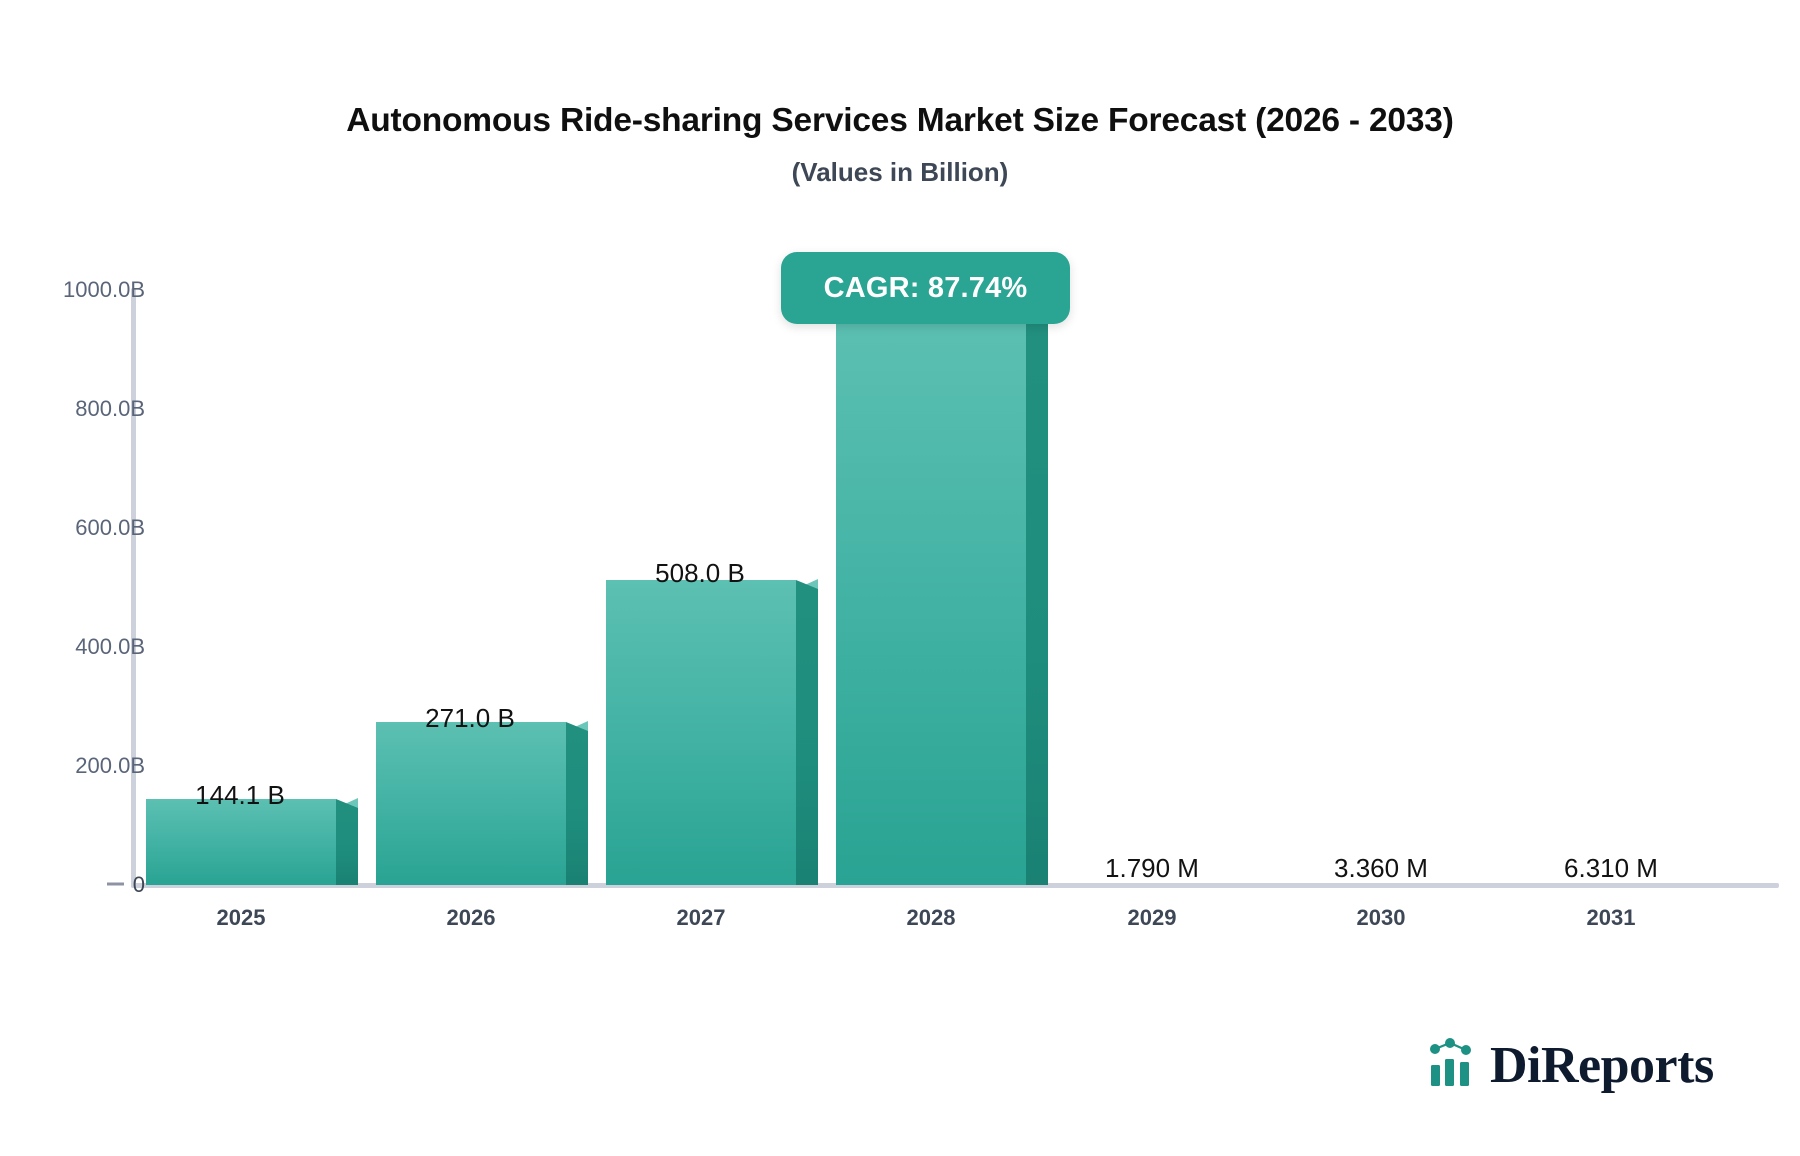  I want to click on bar-2027, so click(712, 732).